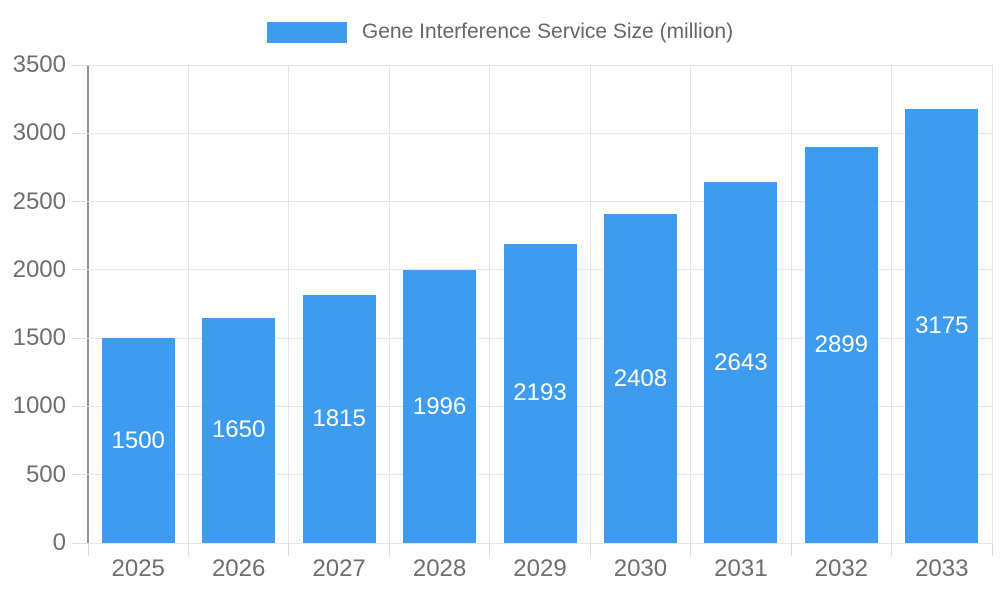 This screenshot has width=1000, height=600. I want to click on bar: 1815, so click(339, 419).